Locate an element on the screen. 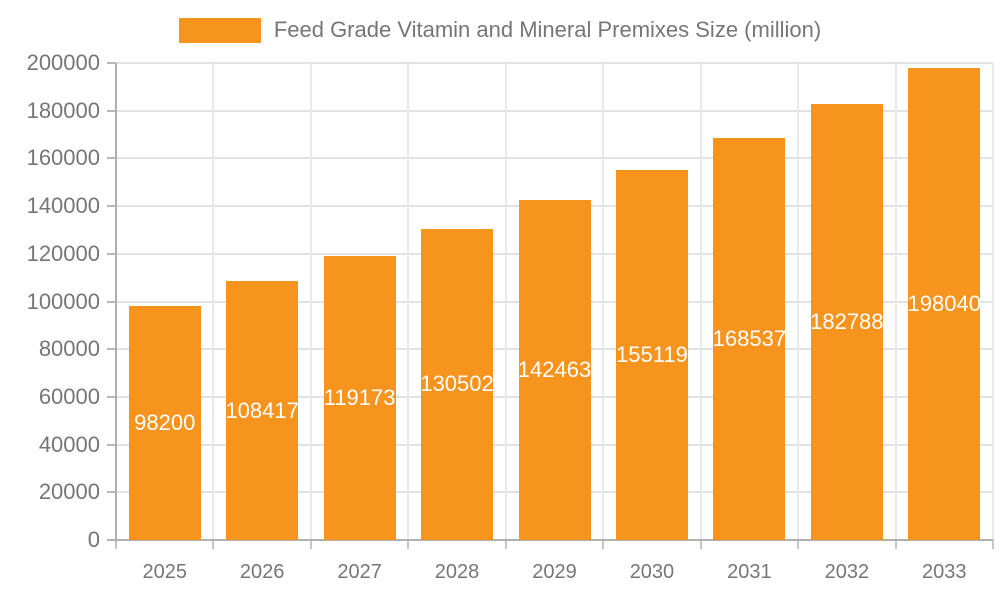  bar-value-label: 168537 is located at coordinates (749, 339).